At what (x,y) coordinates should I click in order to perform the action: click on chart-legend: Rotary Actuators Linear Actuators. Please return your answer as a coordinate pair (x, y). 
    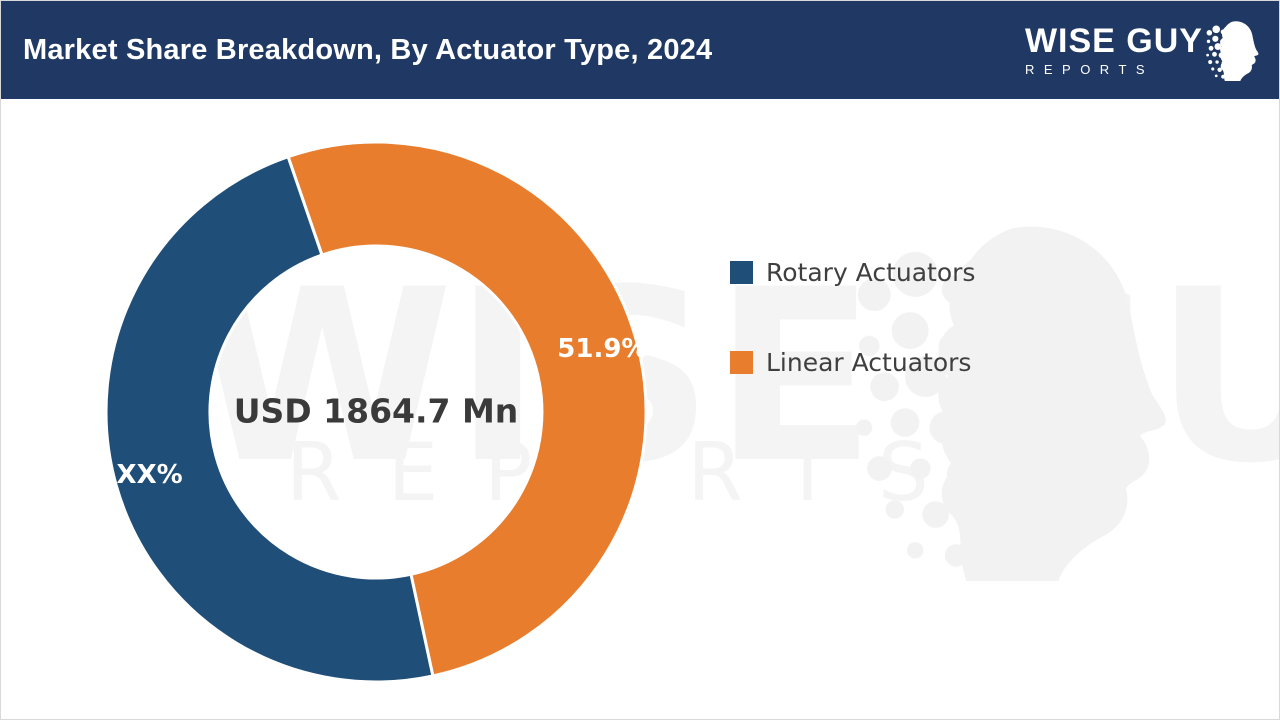
    Looking at the image, I should click on (852, 317).